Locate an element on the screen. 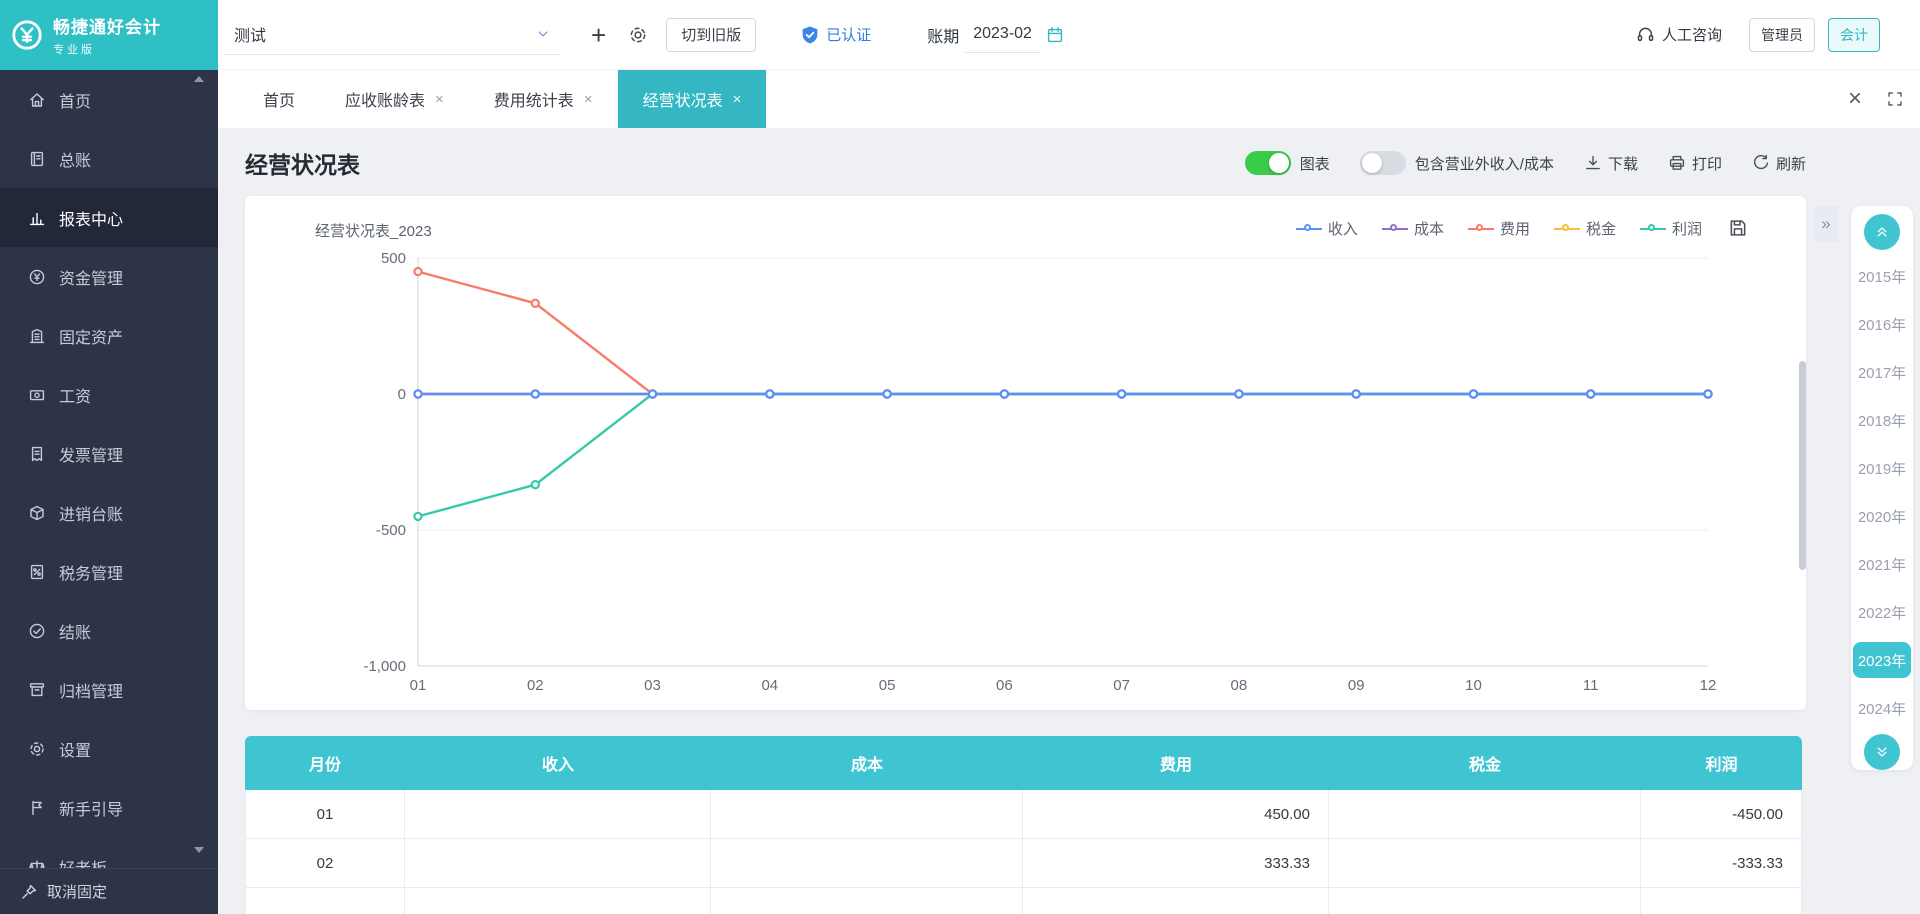 Image resolution: width=1920 pixels, height=914 pixels. sidebar-item-1: 总账 is located at coordinates (109, 158).